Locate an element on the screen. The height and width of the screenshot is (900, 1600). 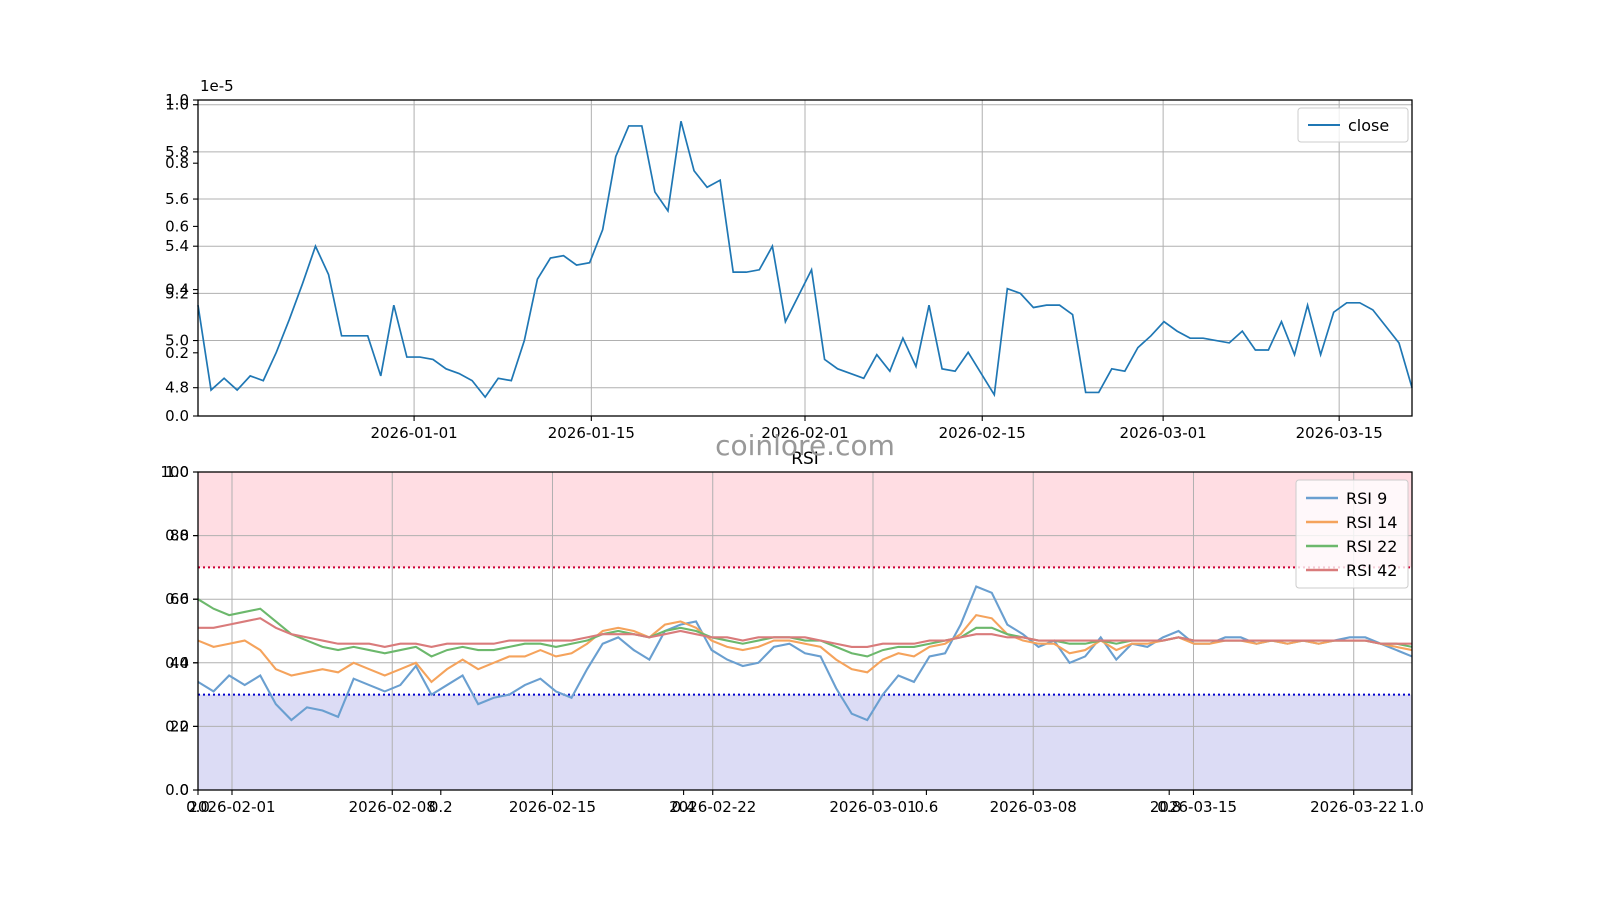
rsi-ytick-label: 40 is located at coordinates (179, 663).